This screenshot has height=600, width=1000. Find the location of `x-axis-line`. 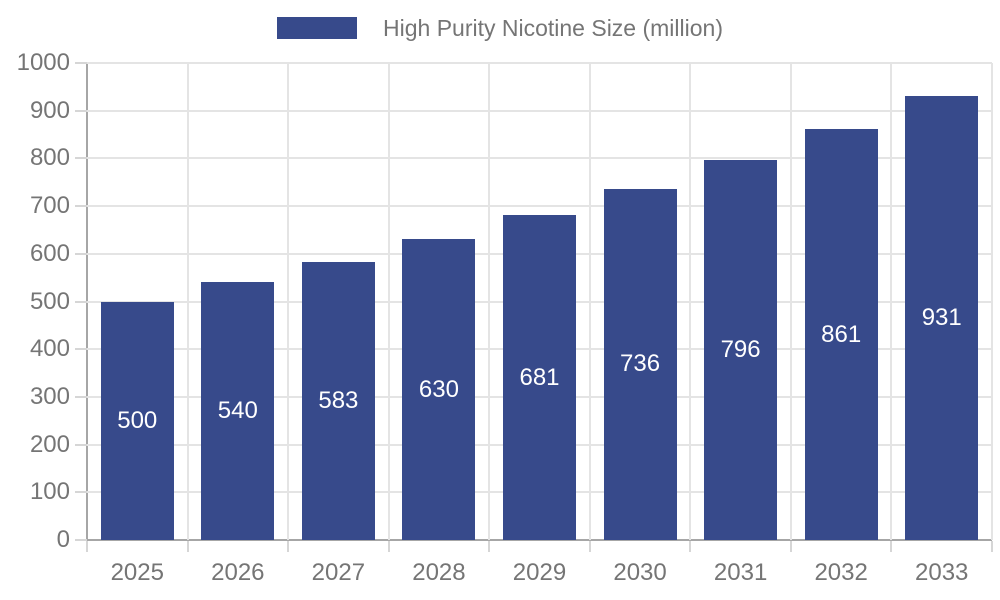

x-axis-line is located at coordinates (533, 540).